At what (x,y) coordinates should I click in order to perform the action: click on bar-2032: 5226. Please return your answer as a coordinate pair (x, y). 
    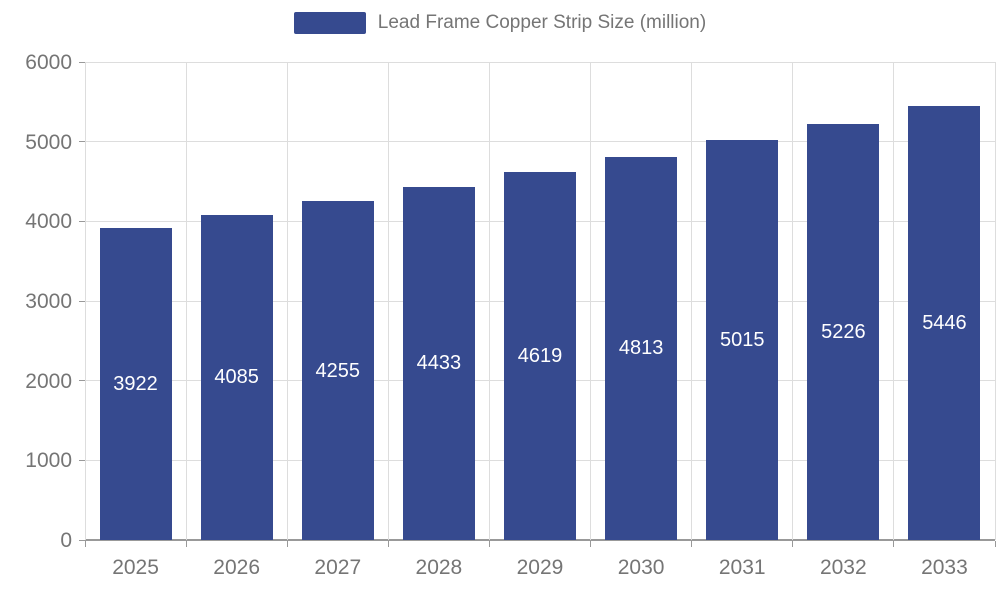
    Looking at the image, I should click on (843, 331).